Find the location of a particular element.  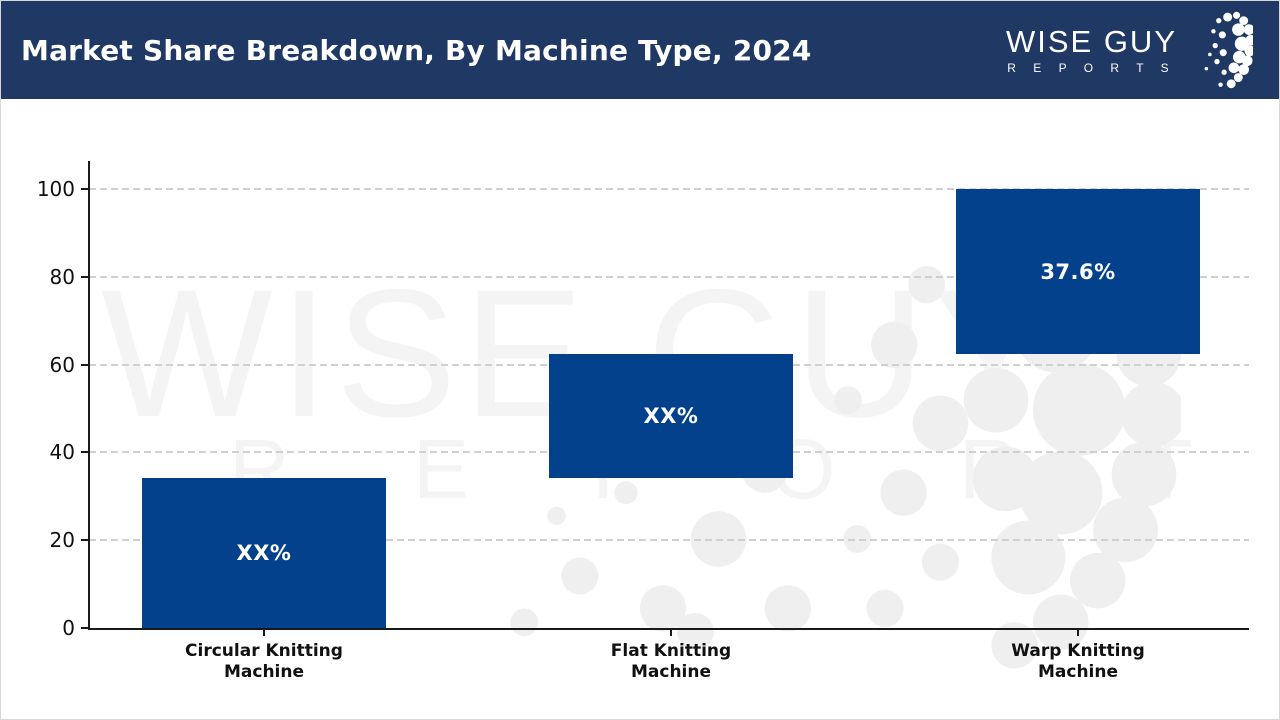

x-category-label-circular-knitting-machine: Circular Knitting Machine is located at coordinates (264, 661).